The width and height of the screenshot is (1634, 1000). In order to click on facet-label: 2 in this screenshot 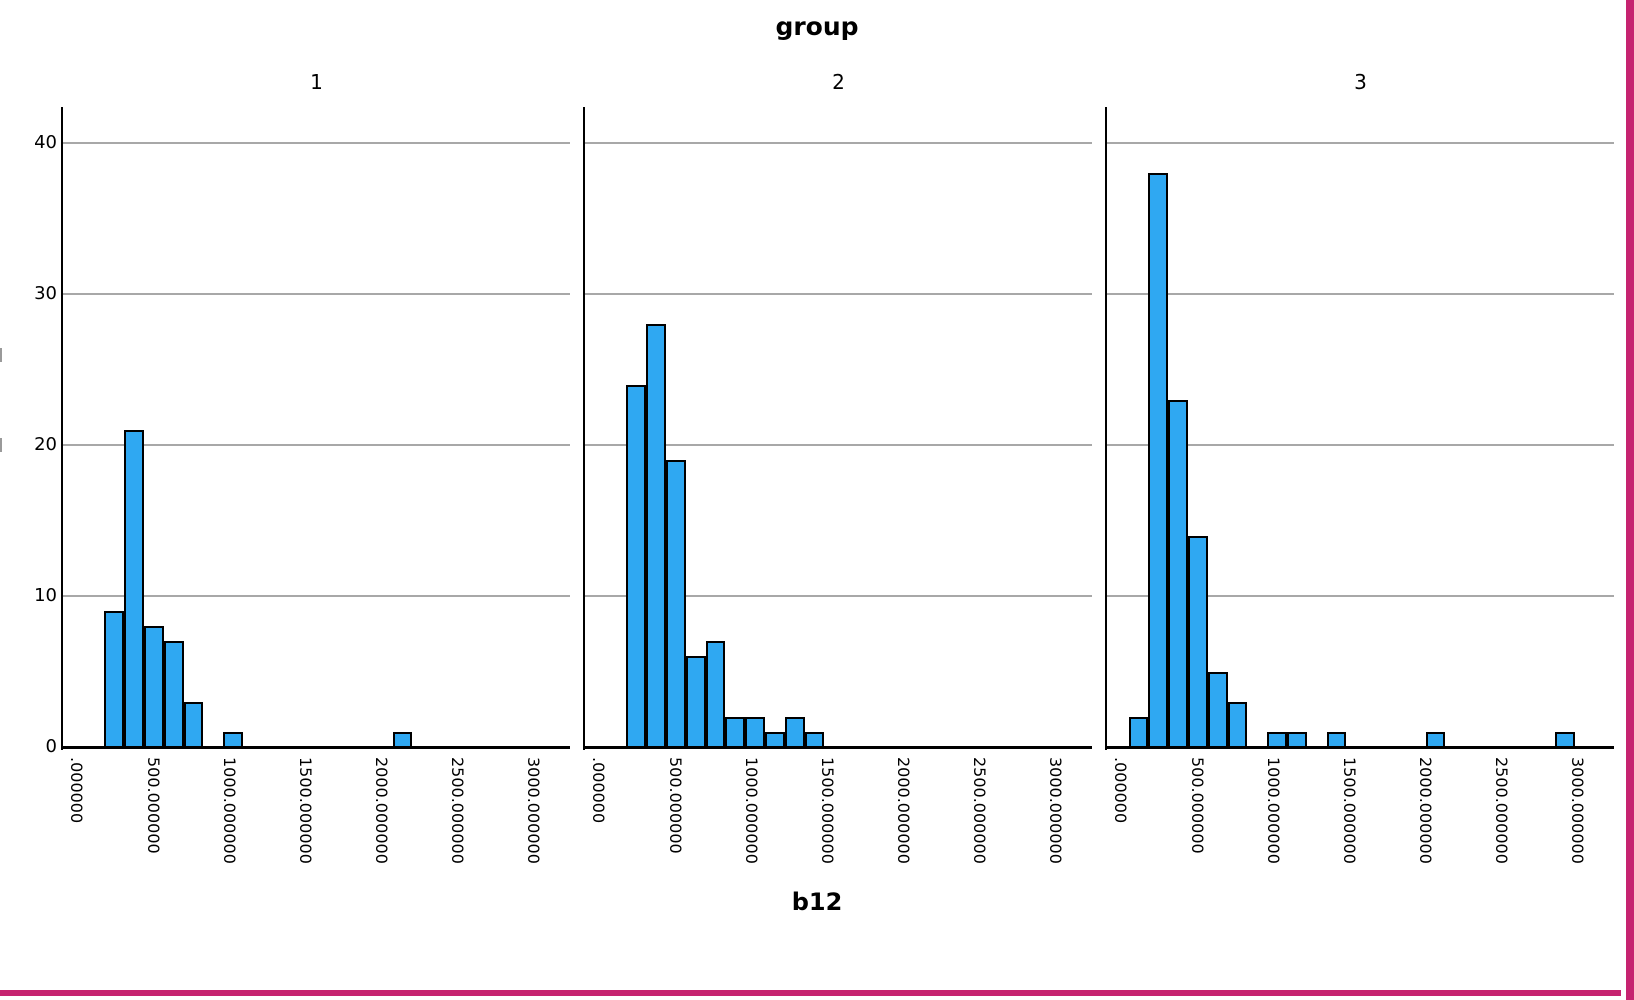, I will do `click(838, 82)`.